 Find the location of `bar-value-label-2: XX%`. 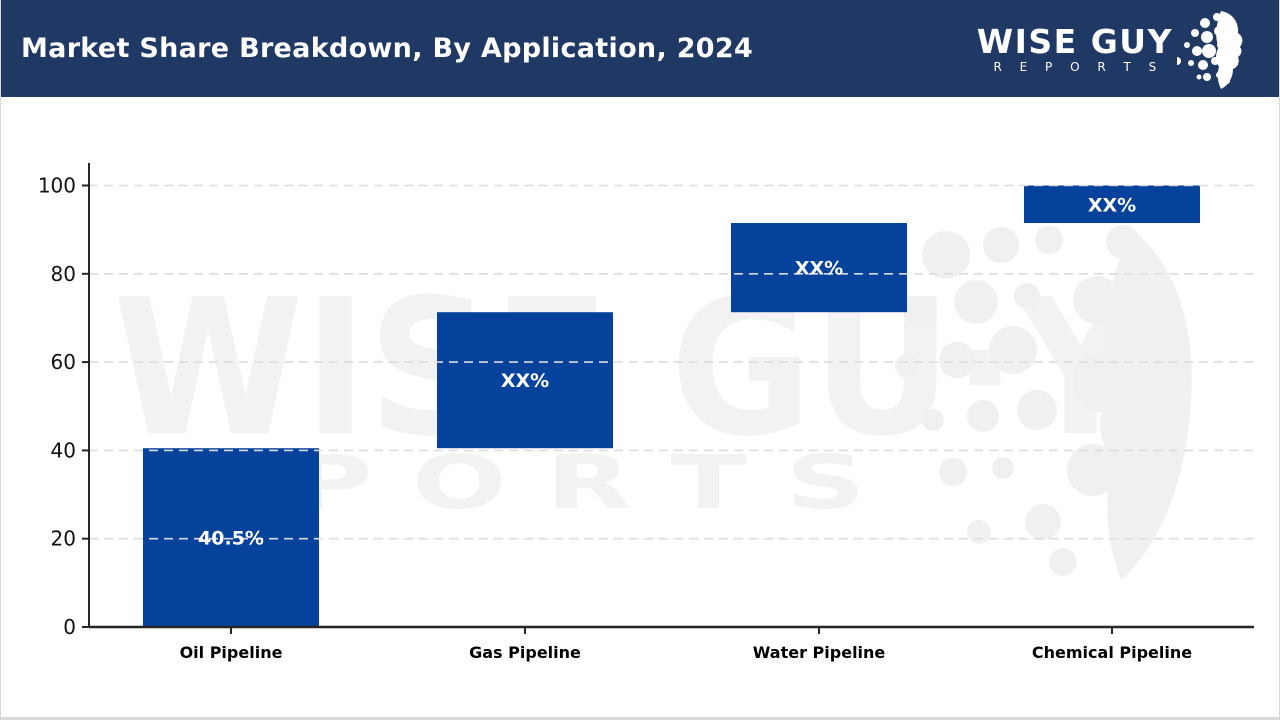

bar-value-label-2: XX% is located at coordinates (525, 381).